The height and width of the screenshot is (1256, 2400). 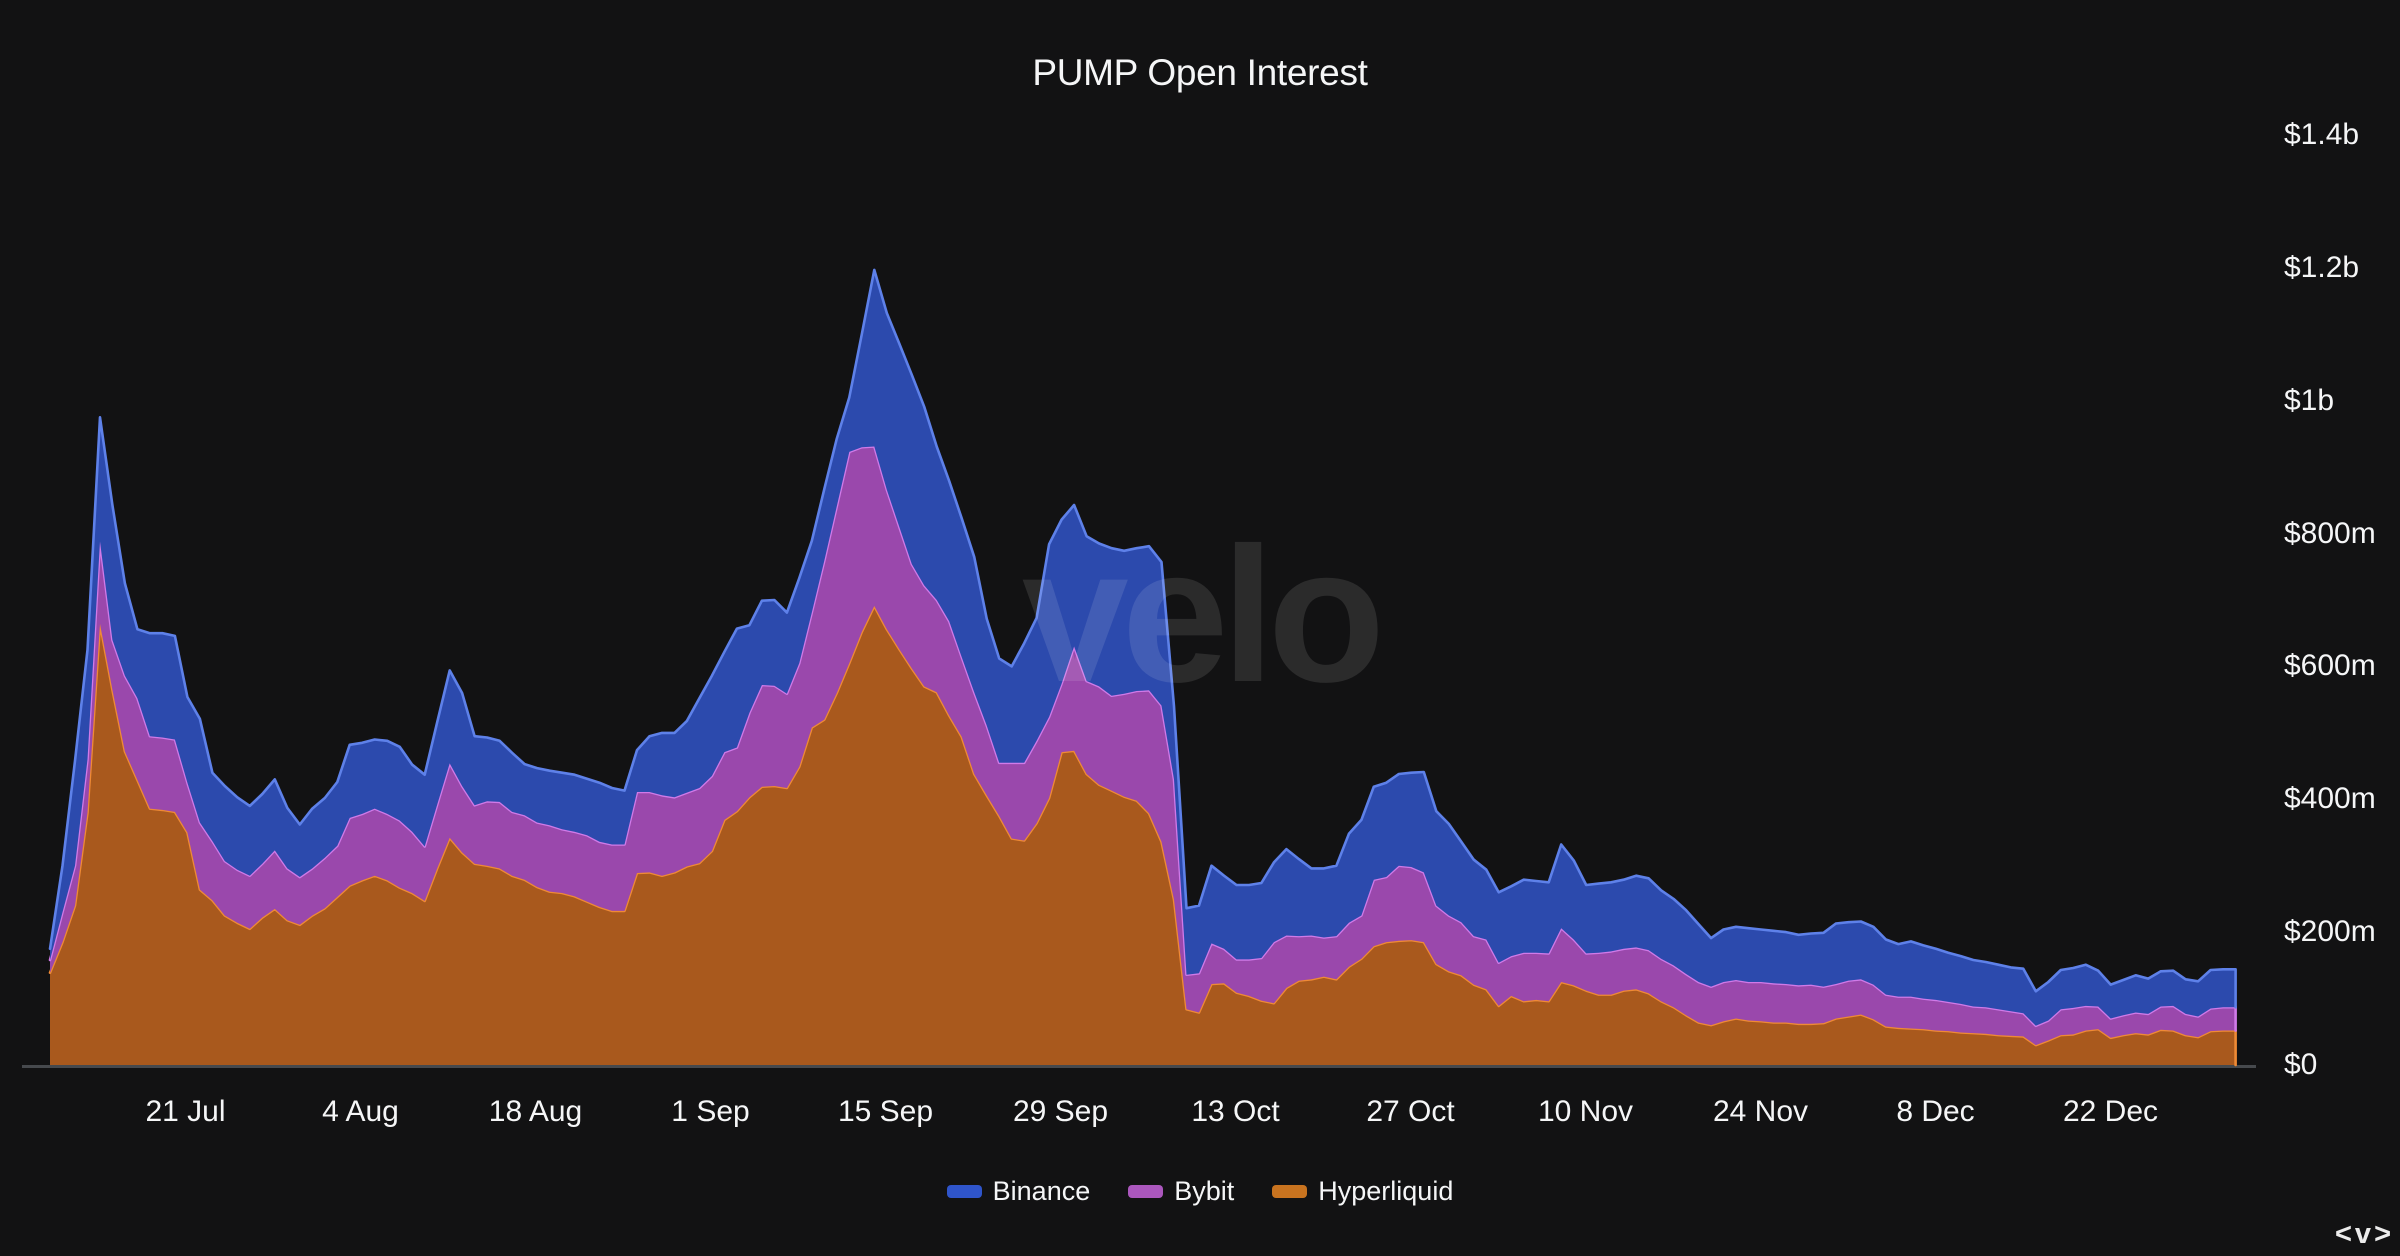 I want to click on y-tick-1.2b: $1.2b, so click(x=2322, y=267).